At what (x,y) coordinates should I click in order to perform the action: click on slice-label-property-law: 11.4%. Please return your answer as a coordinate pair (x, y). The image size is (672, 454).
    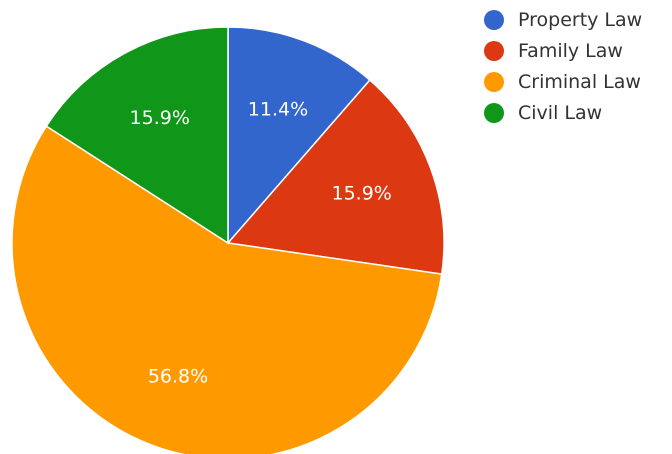
    Looking at the image, I should click on (278, 109).